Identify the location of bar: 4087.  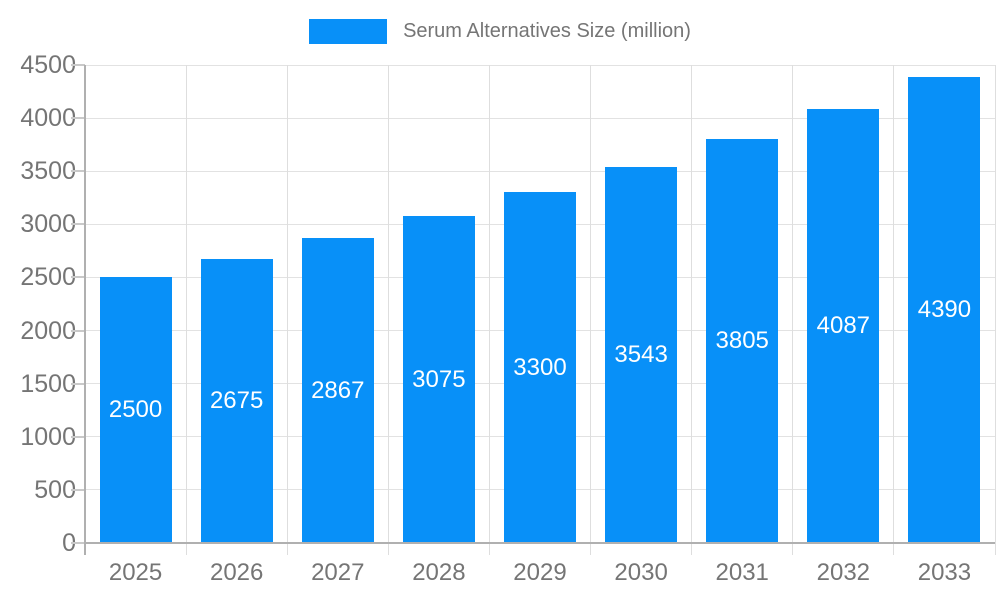
(843, 325).